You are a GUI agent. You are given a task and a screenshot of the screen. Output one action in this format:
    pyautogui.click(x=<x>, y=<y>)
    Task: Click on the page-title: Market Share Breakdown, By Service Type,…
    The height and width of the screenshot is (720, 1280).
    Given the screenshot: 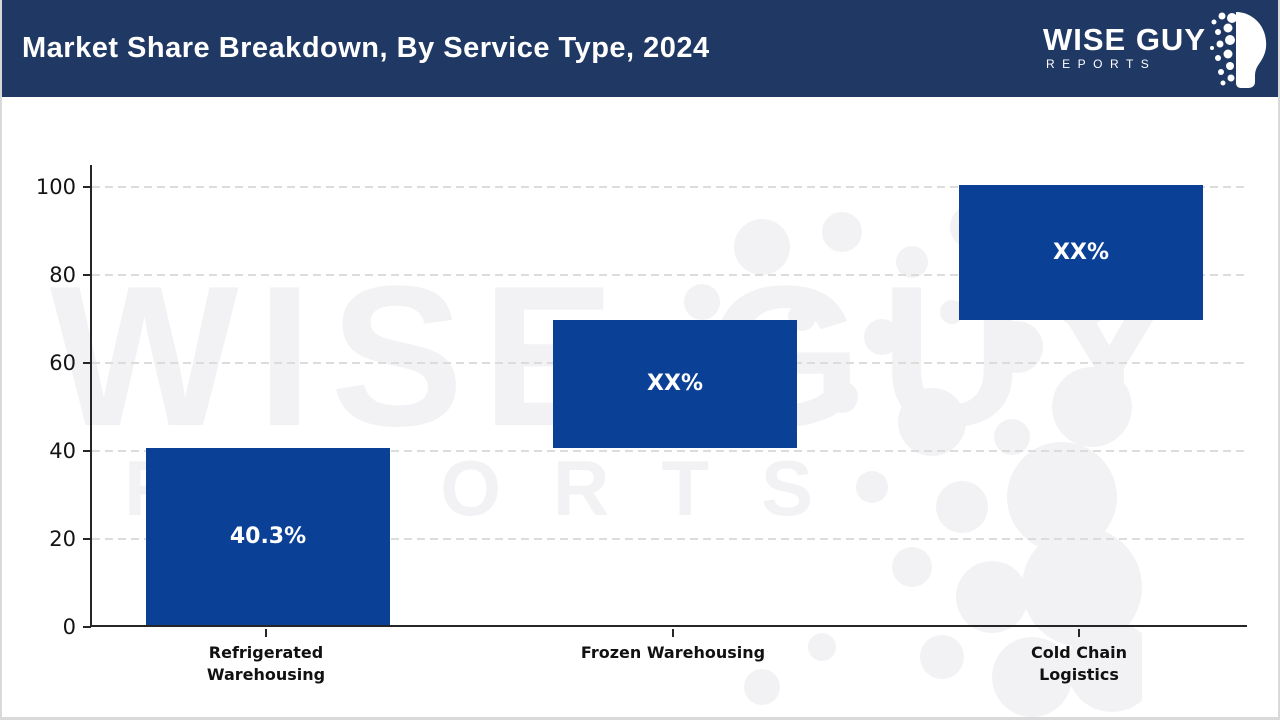 What is the action you would take?
    pyautogui.click(x=366, y=48)
    